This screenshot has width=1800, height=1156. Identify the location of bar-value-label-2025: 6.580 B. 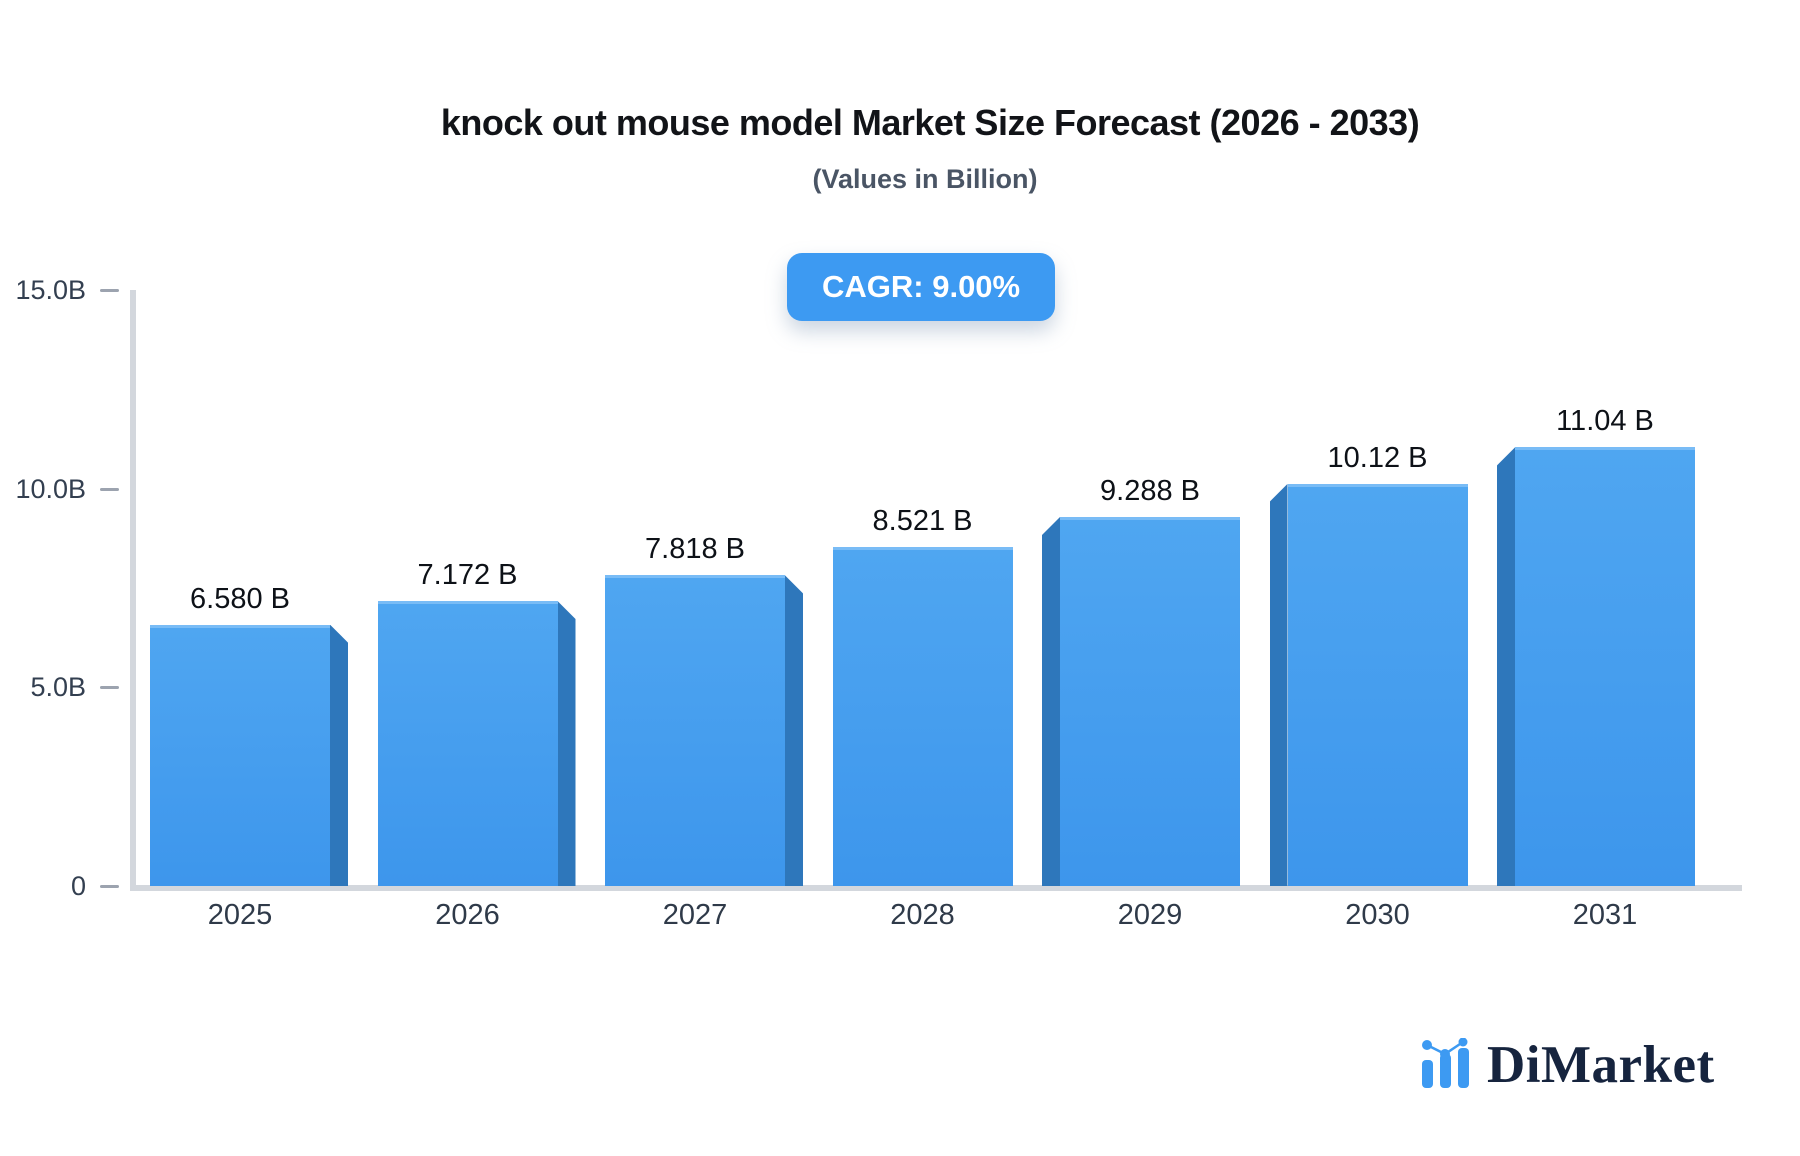
(240, 598).